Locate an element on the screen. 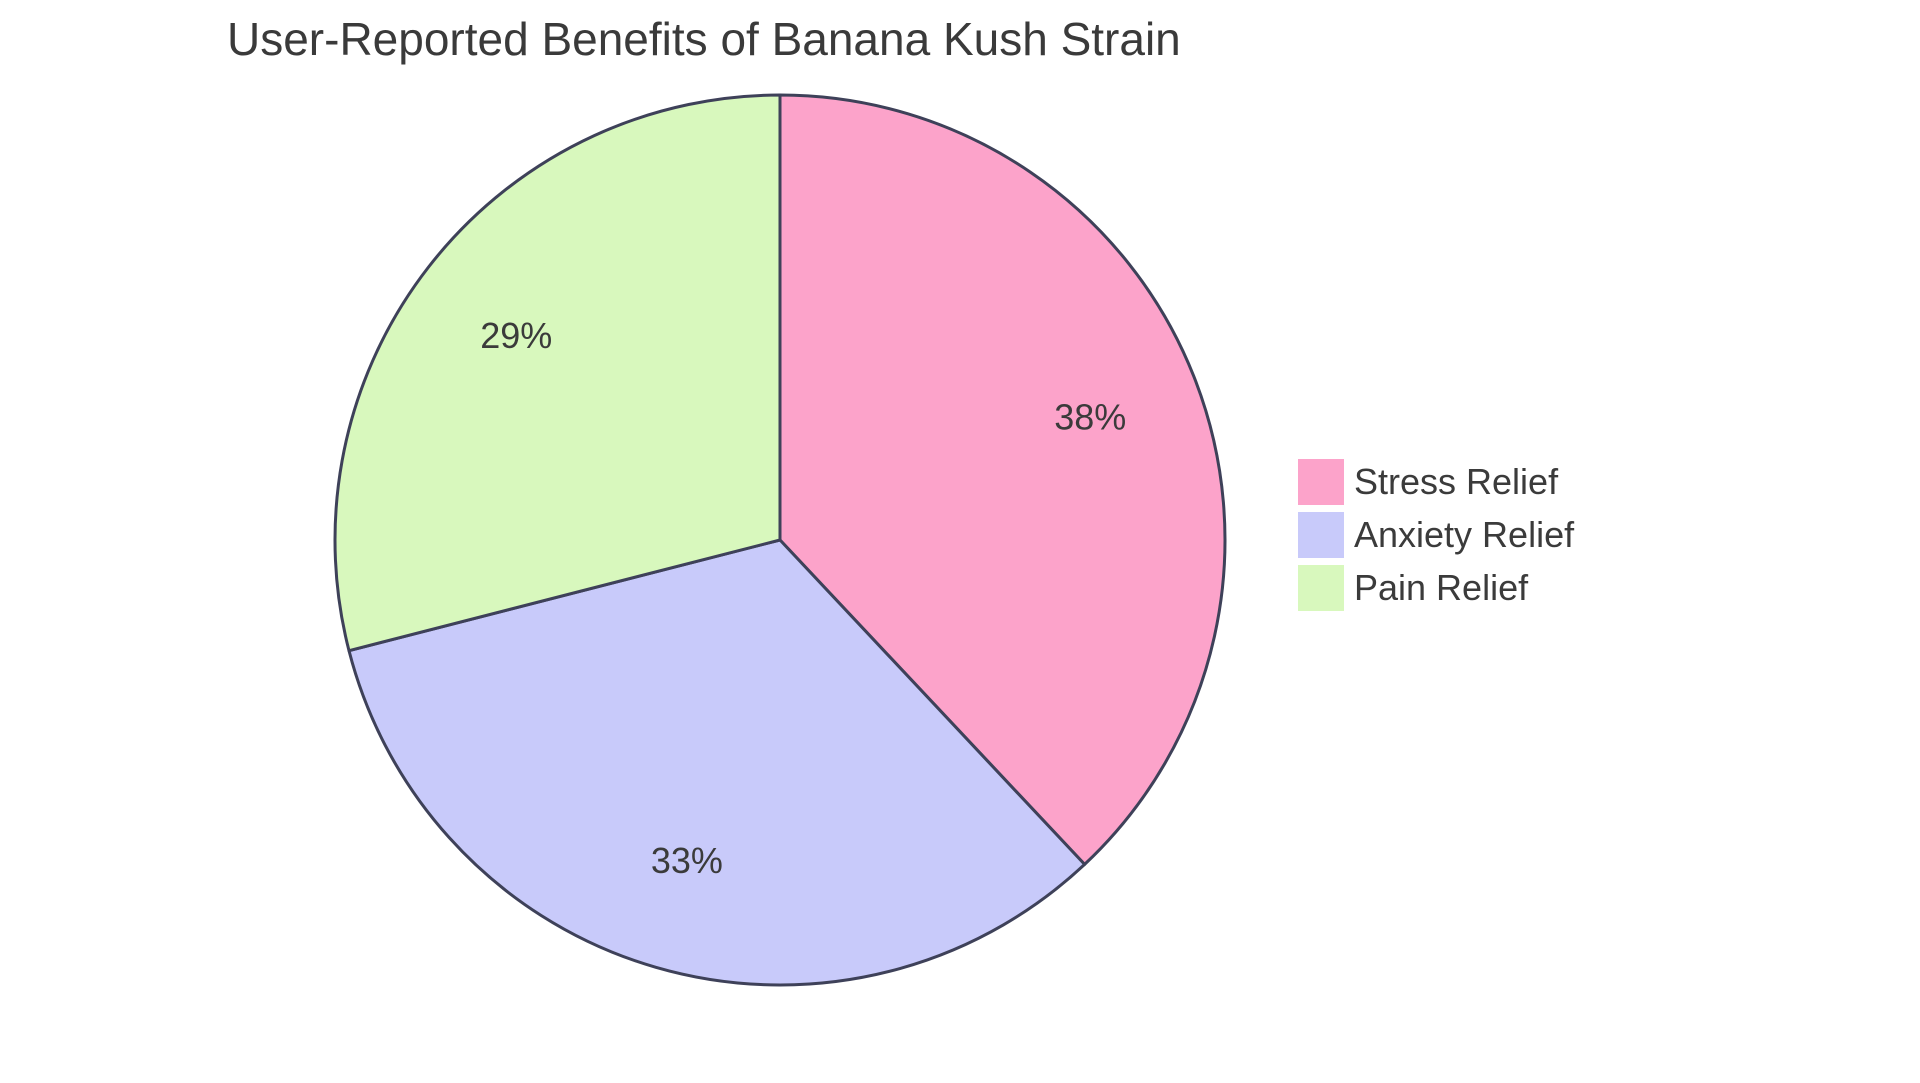 The height and width of the screenshot is (1083, 1920). pie-percent-label-pain-relief: 29% is located at coordinates (516, 335).